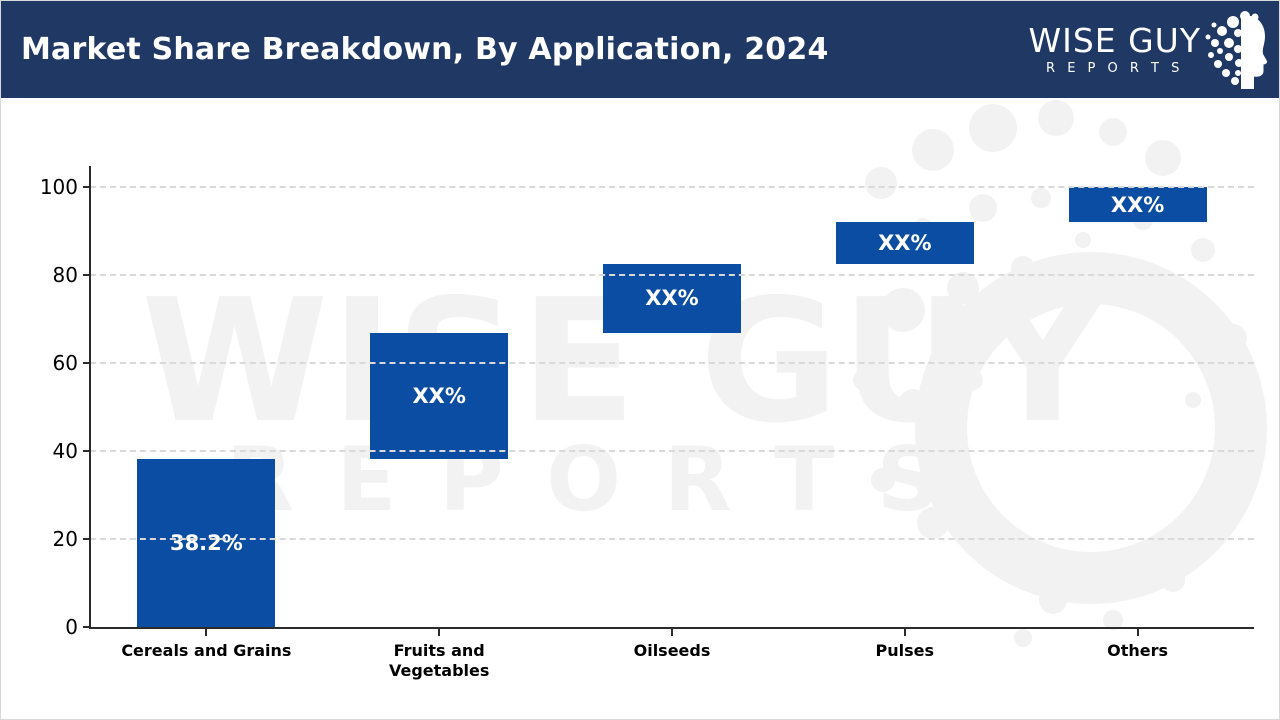 The height and width of the screenshot is (720, 1280). I want to click on bar-pulses: XX%, so click(904, 243).